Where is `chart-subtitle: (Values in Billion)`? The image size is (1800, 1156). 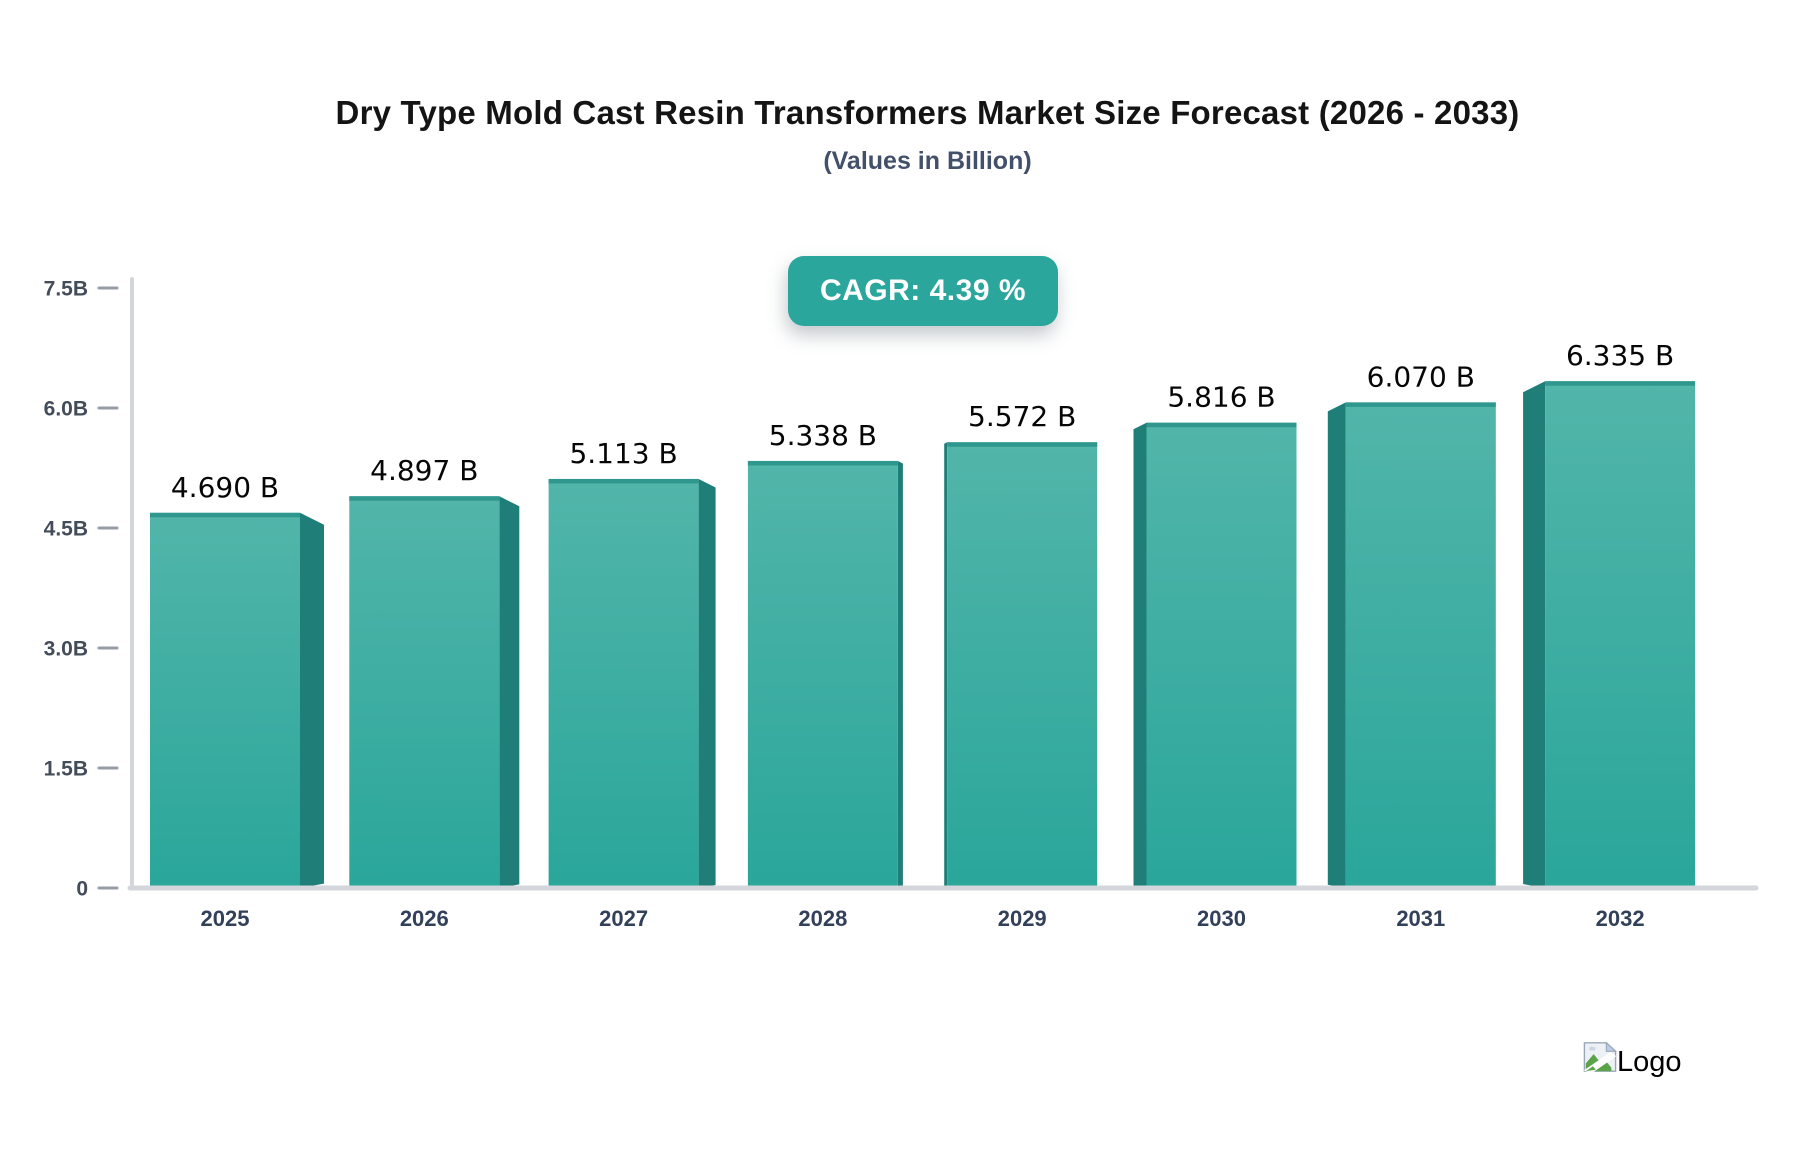 chart-subtitle: (Values in Billion) is located at coordinates (927, 161).